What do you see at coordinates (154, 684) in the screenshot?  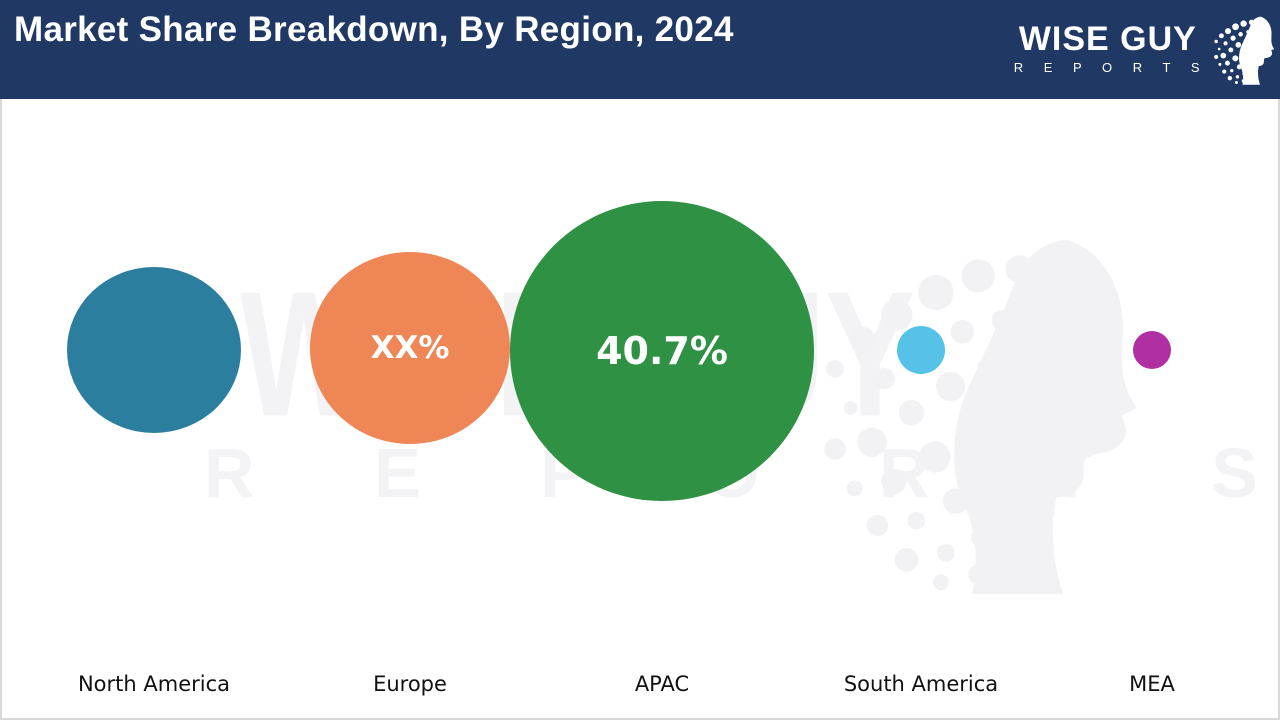 I see `category-label-north-america: North America` at bounding box center [154, 684].